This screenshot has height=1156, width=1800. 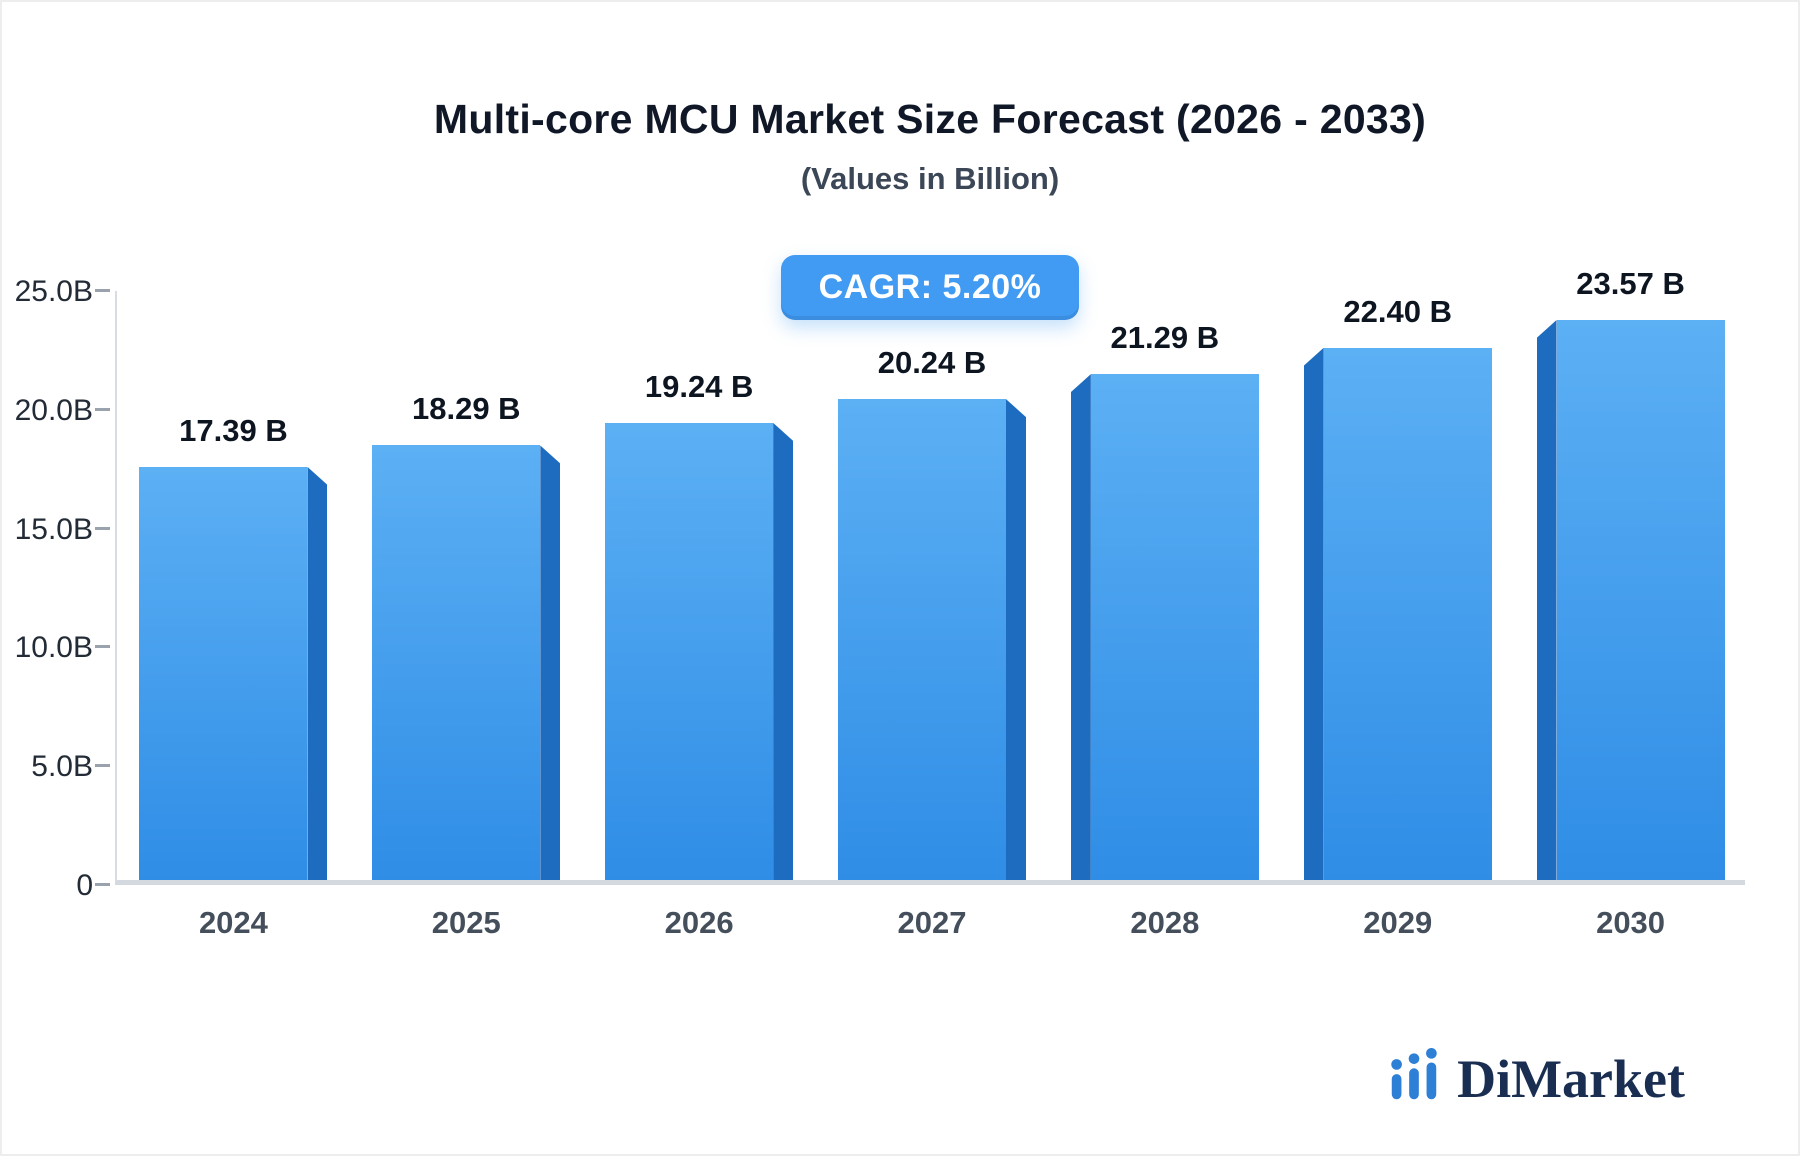 What do you see at coordinates (699, 386) in the screenshot?
I see `bar-value-label: 19.24 B` at bounding box center [699, 386].